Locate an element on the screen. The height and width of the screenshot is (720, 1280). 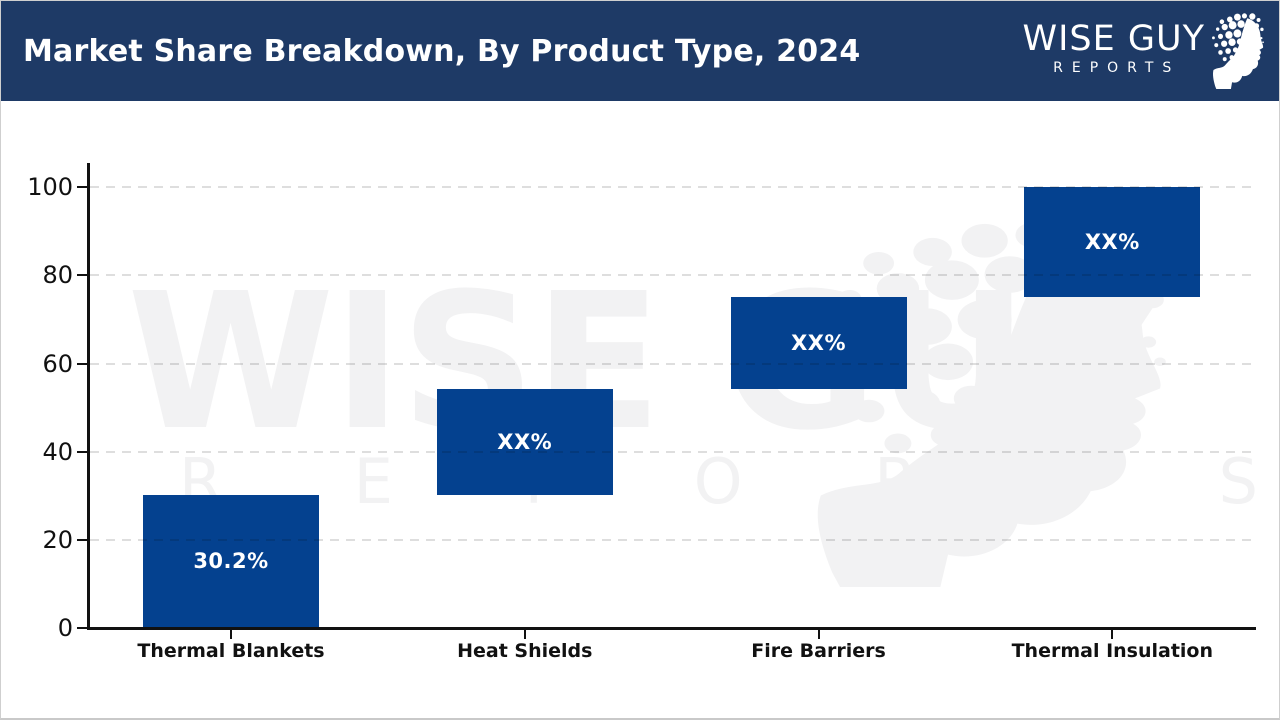
y-tick-label: 60 is located at coordinates (57, 363).